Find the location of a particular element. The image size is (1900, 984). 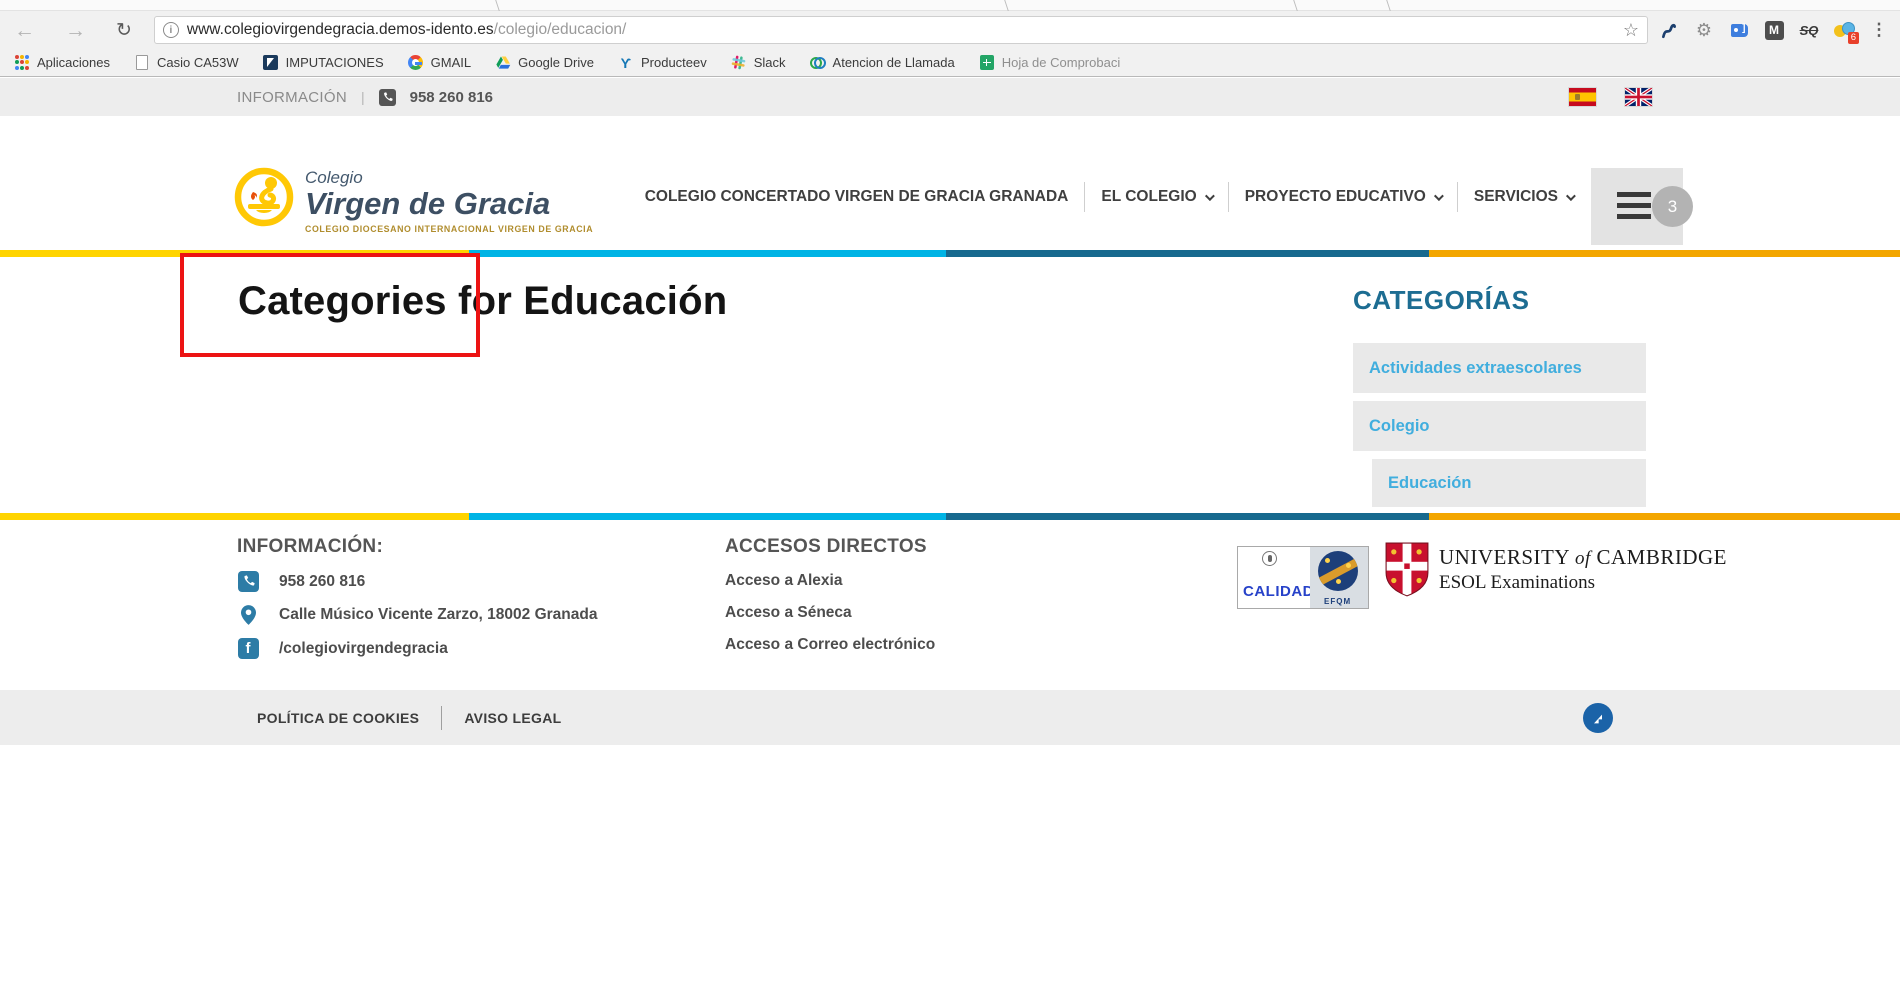

logo-line1: Colegio is located at coordinates (334, 177).